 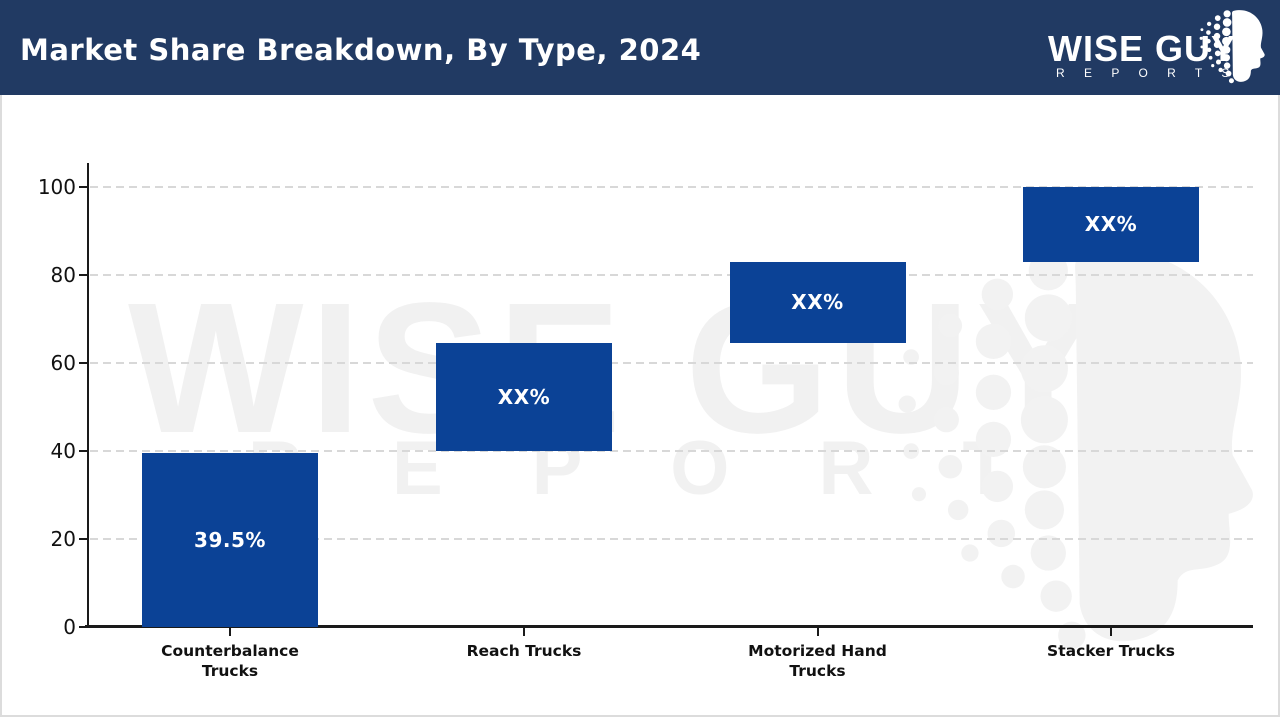 I want to click on x-tick-counterbalance-trucks, so click(x=230, y=632).